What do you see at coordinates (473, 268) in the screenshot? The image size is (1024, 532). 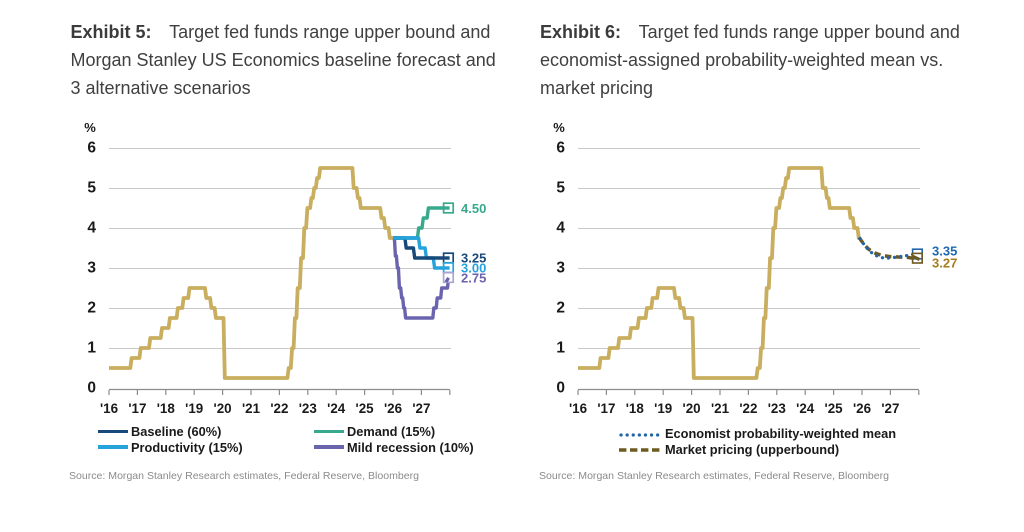 I see `svg-text: 3.00` at bounding box center [473, 268].